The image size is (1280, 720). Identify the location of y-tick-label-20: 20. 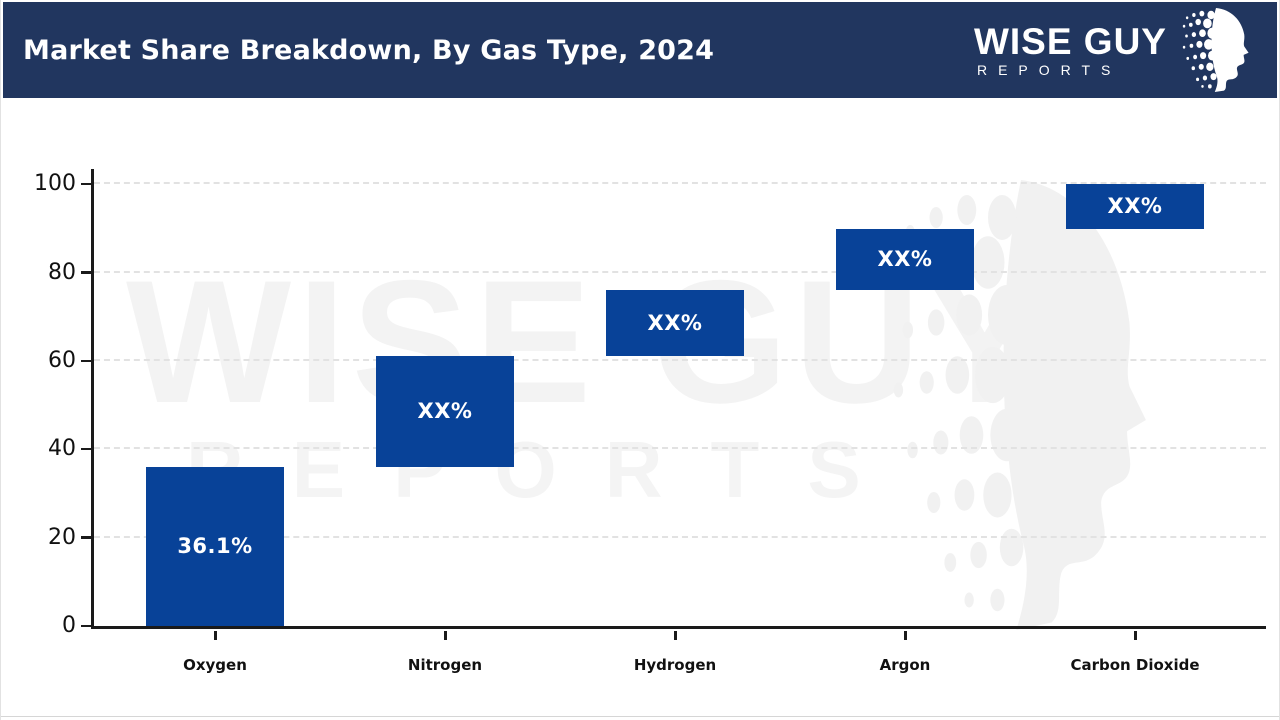
(62, 537).